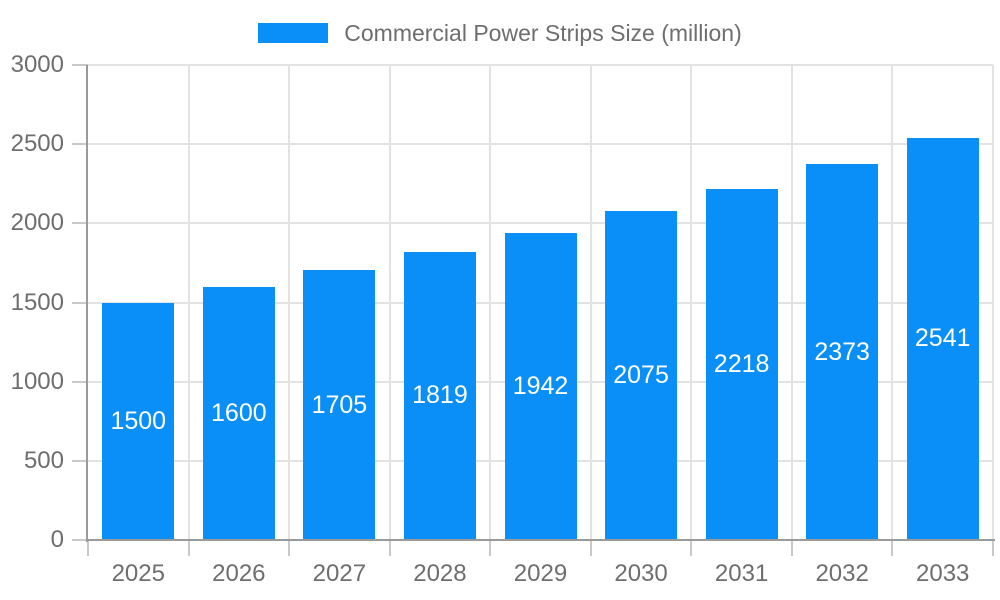 Image resolution: width=1000 pixels, height=600 pixels. What do you see at coordinates (57, 539) in the screenshot?
I see `y-tick-label: 0` at bounding box center [57, 539].